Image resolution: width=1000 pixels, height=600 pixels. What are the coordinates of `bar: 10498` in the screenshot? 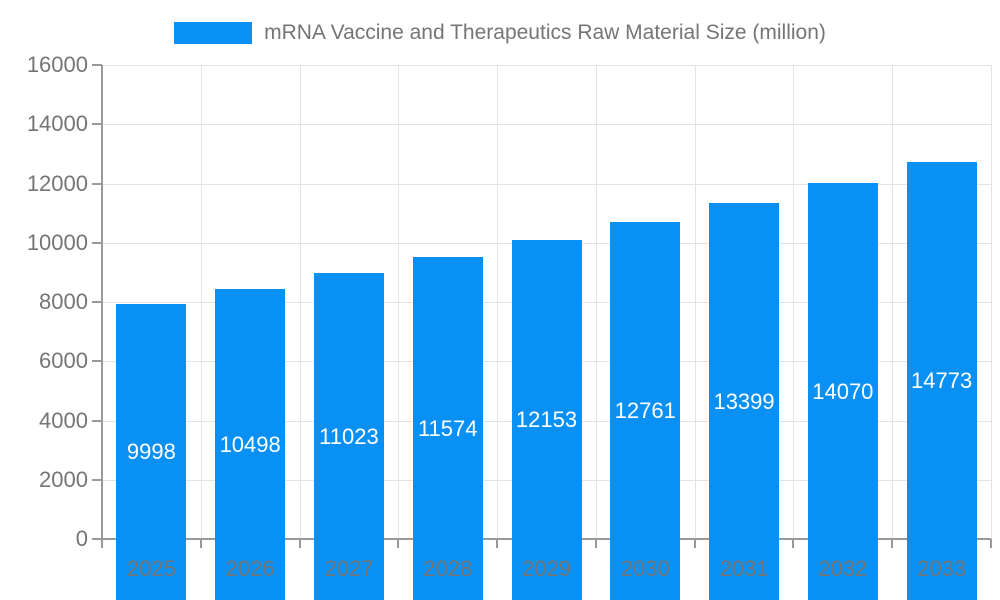 It's located at (250, 444).